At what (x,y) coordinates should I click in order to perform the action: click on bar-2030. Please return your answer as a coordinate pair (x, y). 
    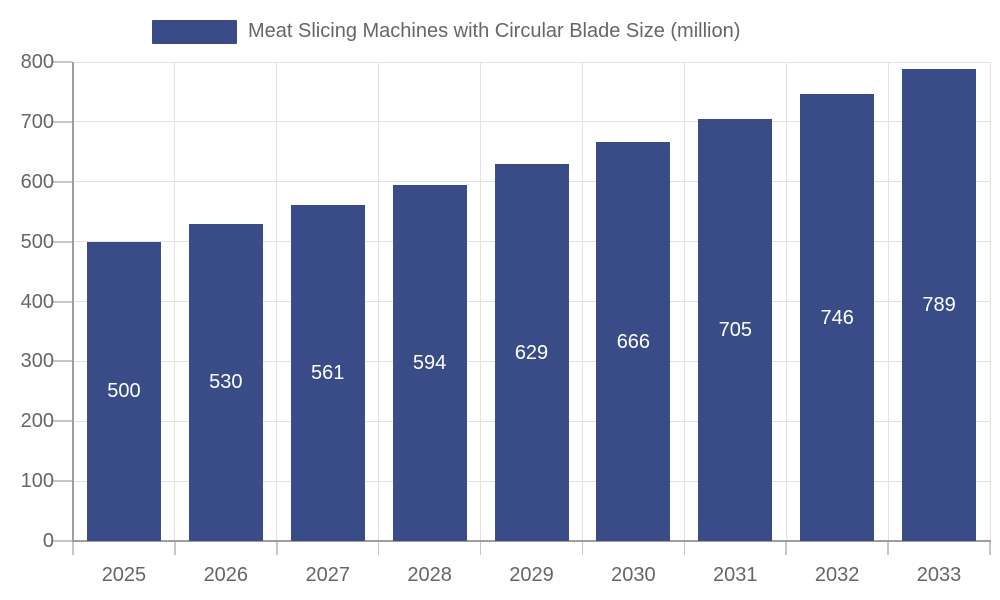
    Looking at the image, I should click on (633, 341).